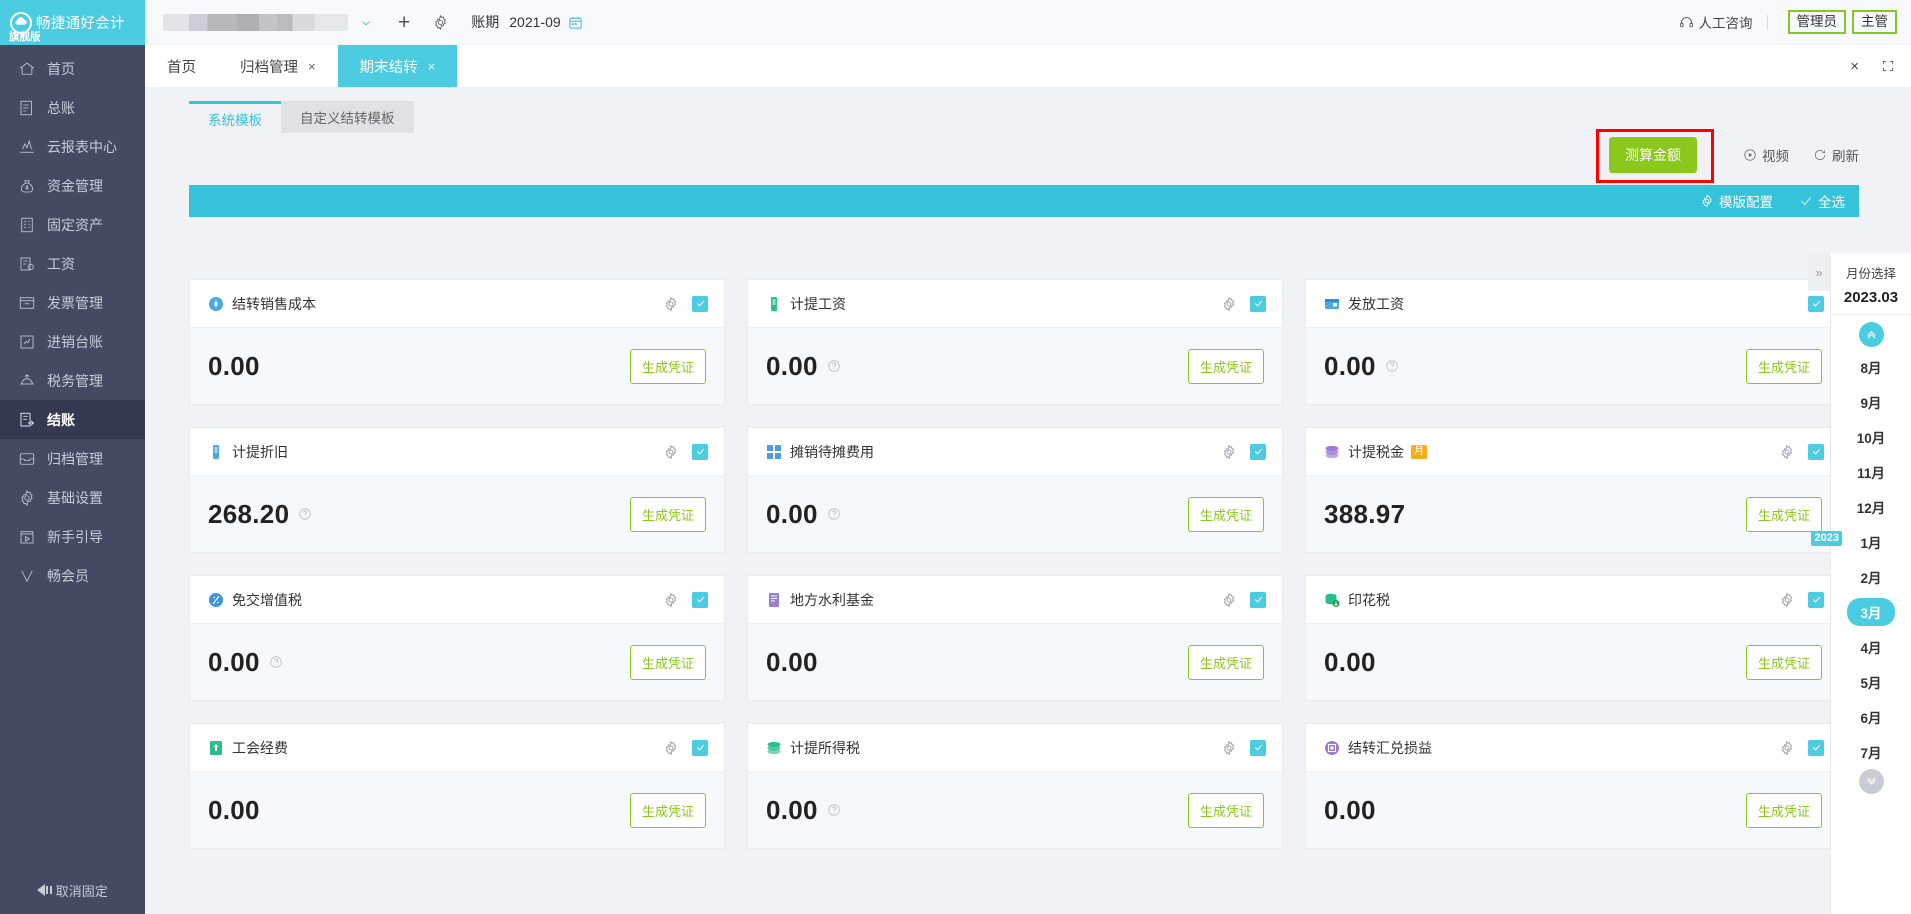 The height and width of the screenshot is (914, 1911). Describe the element at coordinates (255, 22) in the screenshot. I see `company-name-masked` at that location.